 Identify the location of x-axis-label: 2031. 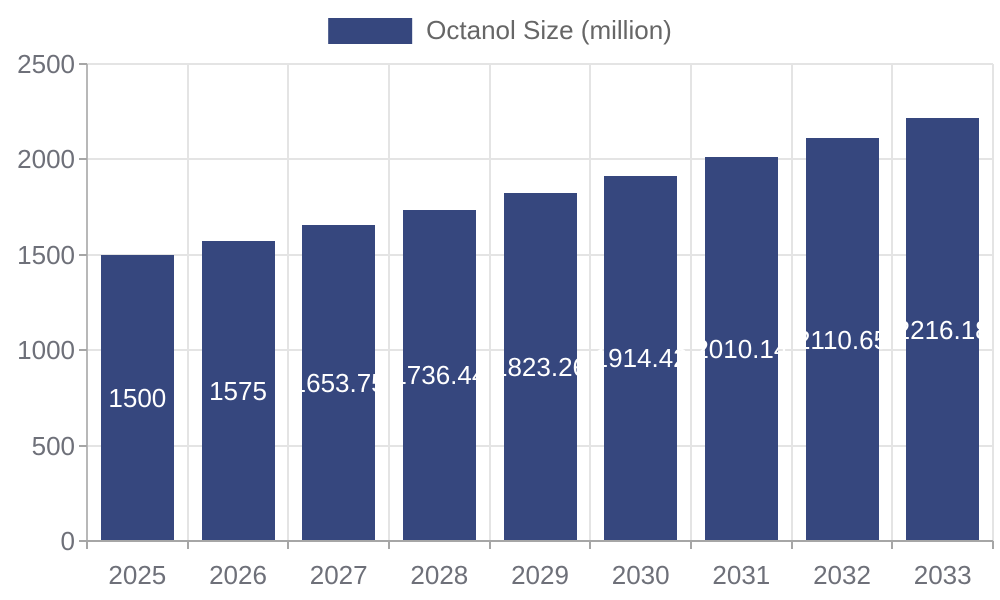
(741, 575).